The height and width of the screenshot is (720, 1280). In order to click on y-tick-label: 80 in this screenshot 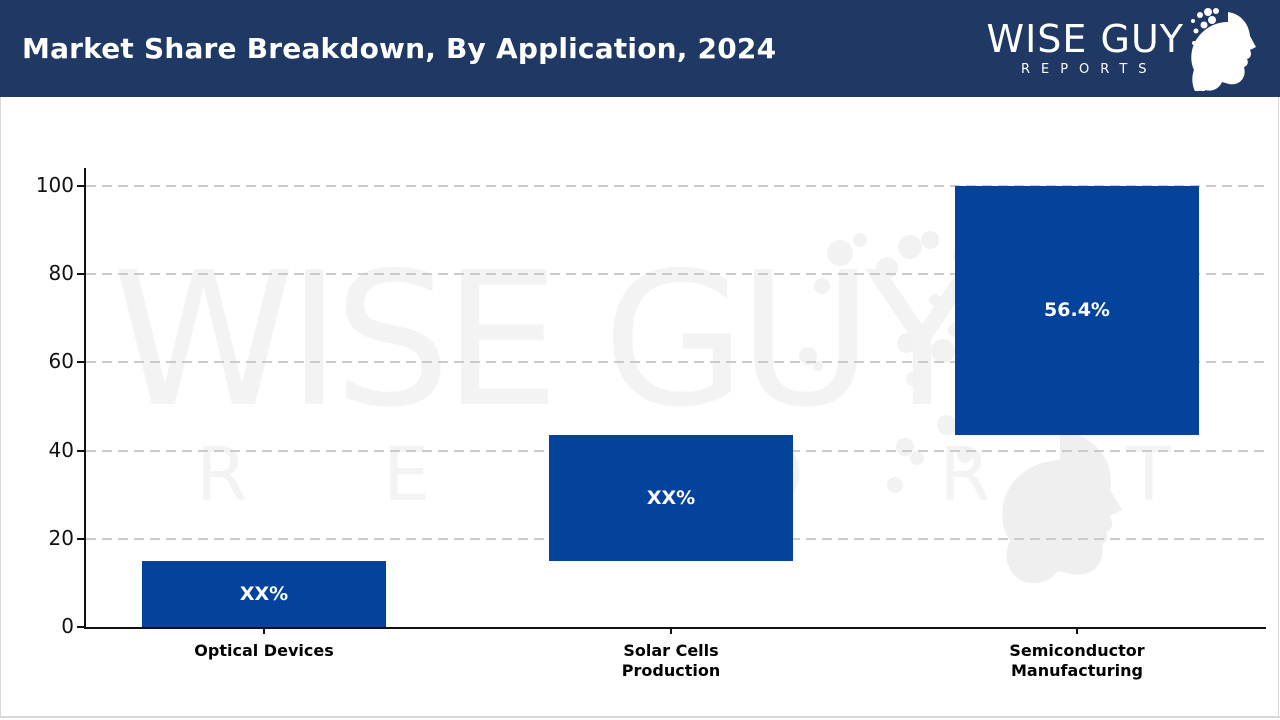, I will do `click(61, 273)`.